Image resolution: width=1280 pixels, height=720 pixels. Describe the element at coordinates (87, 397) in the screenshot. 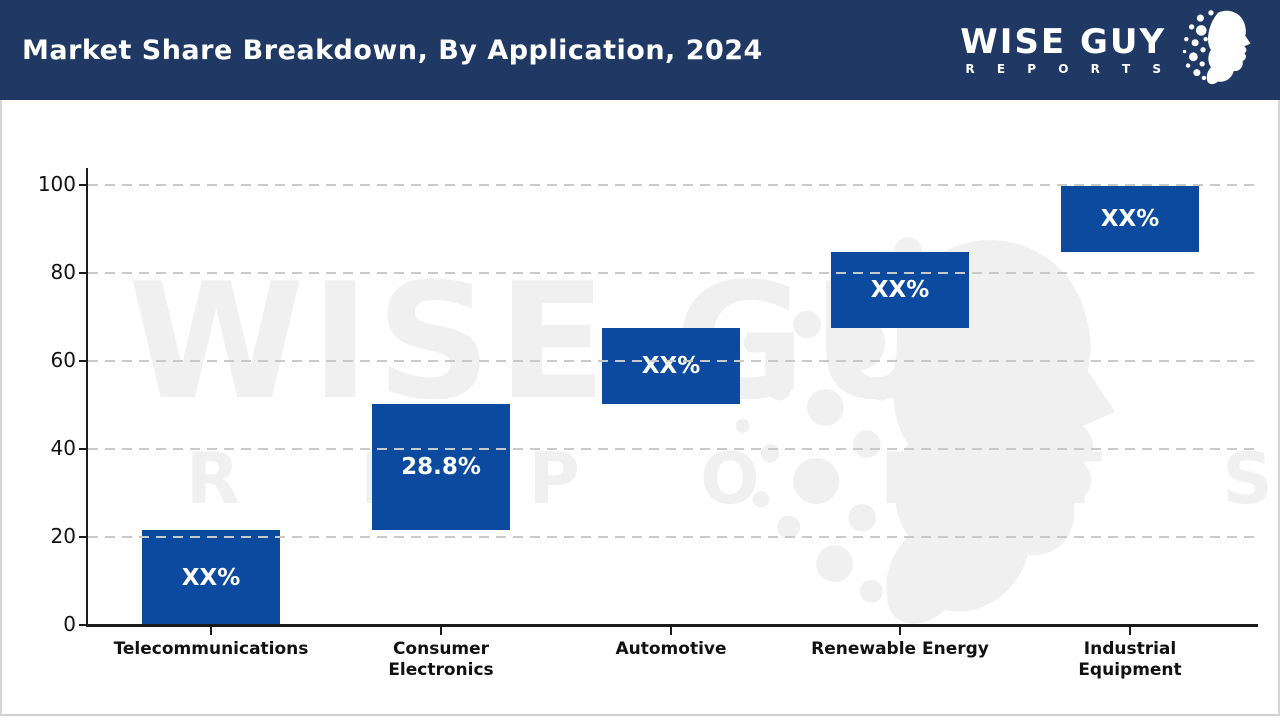

I see `y-axis-line` at that location.